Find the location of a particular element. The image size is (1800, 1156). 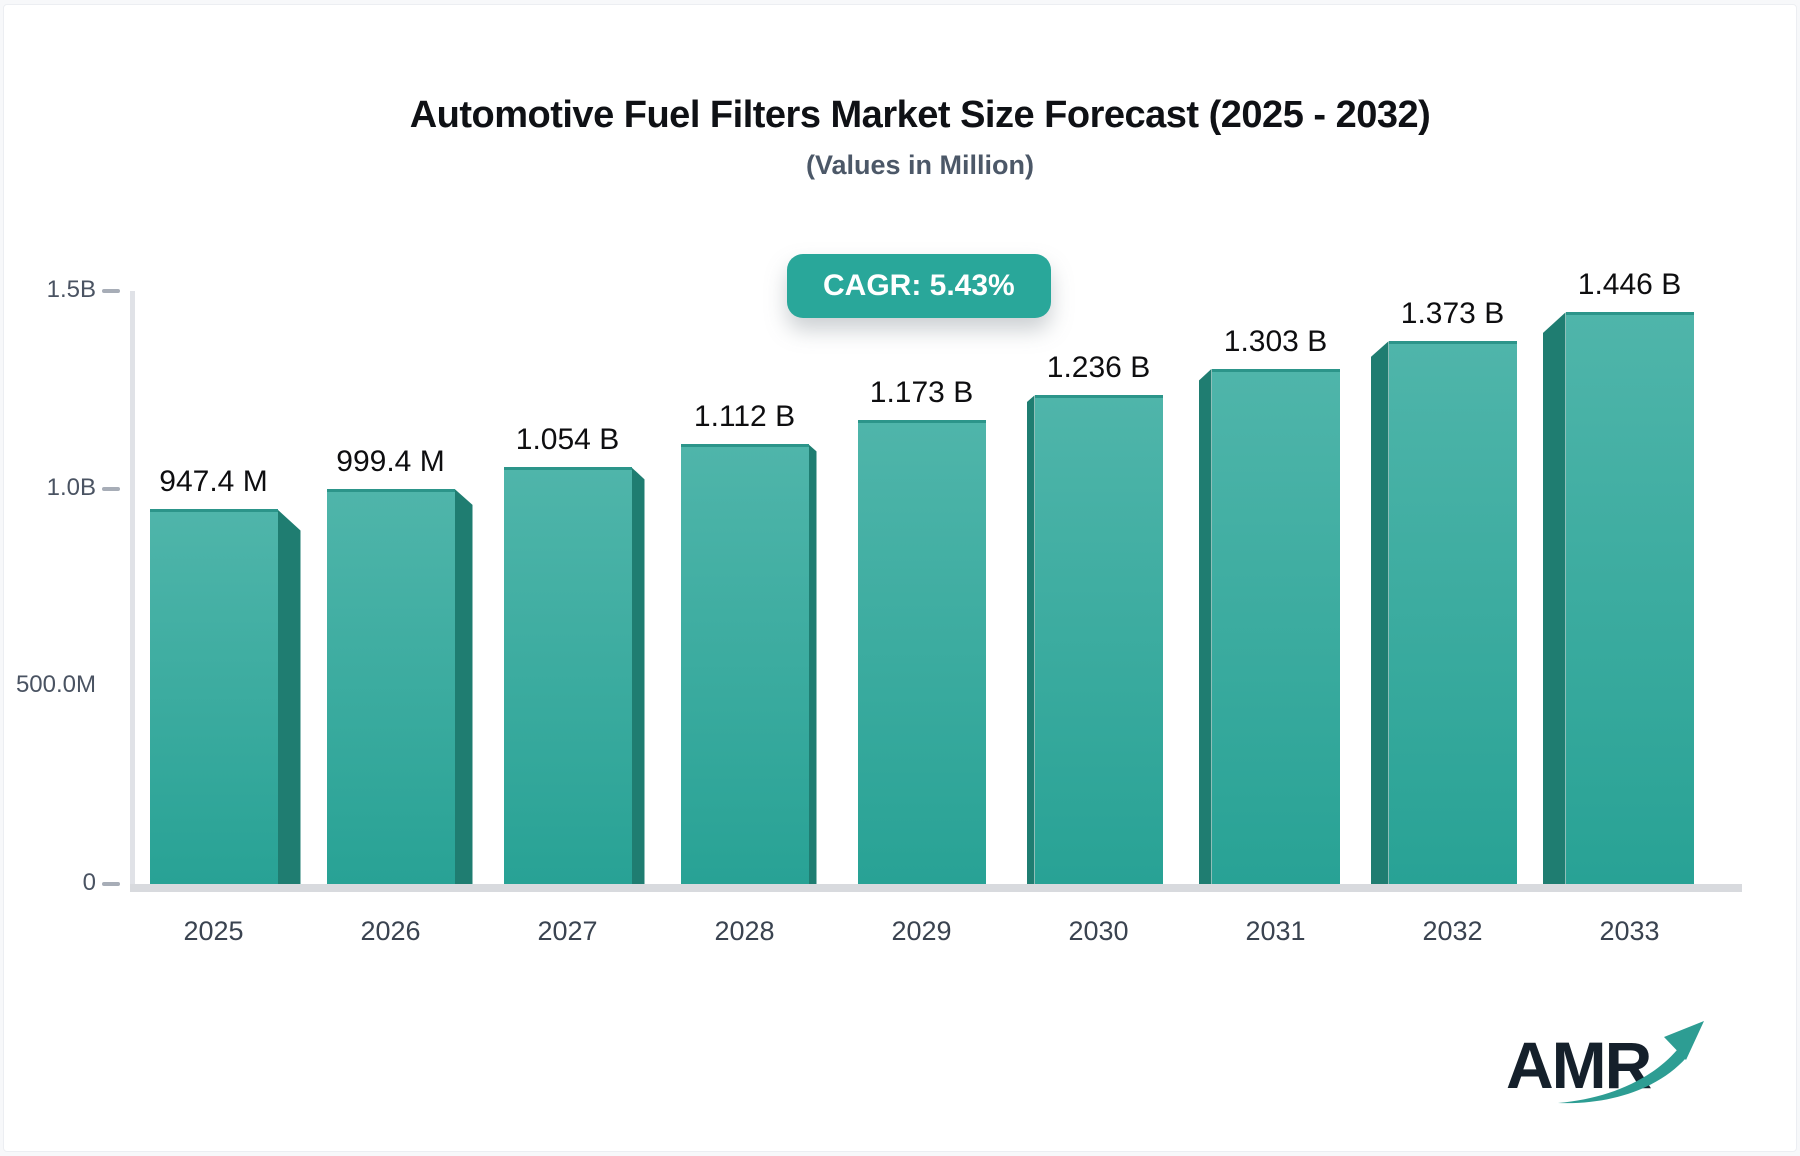

bar-2027 is located at coordinates (567, 675).